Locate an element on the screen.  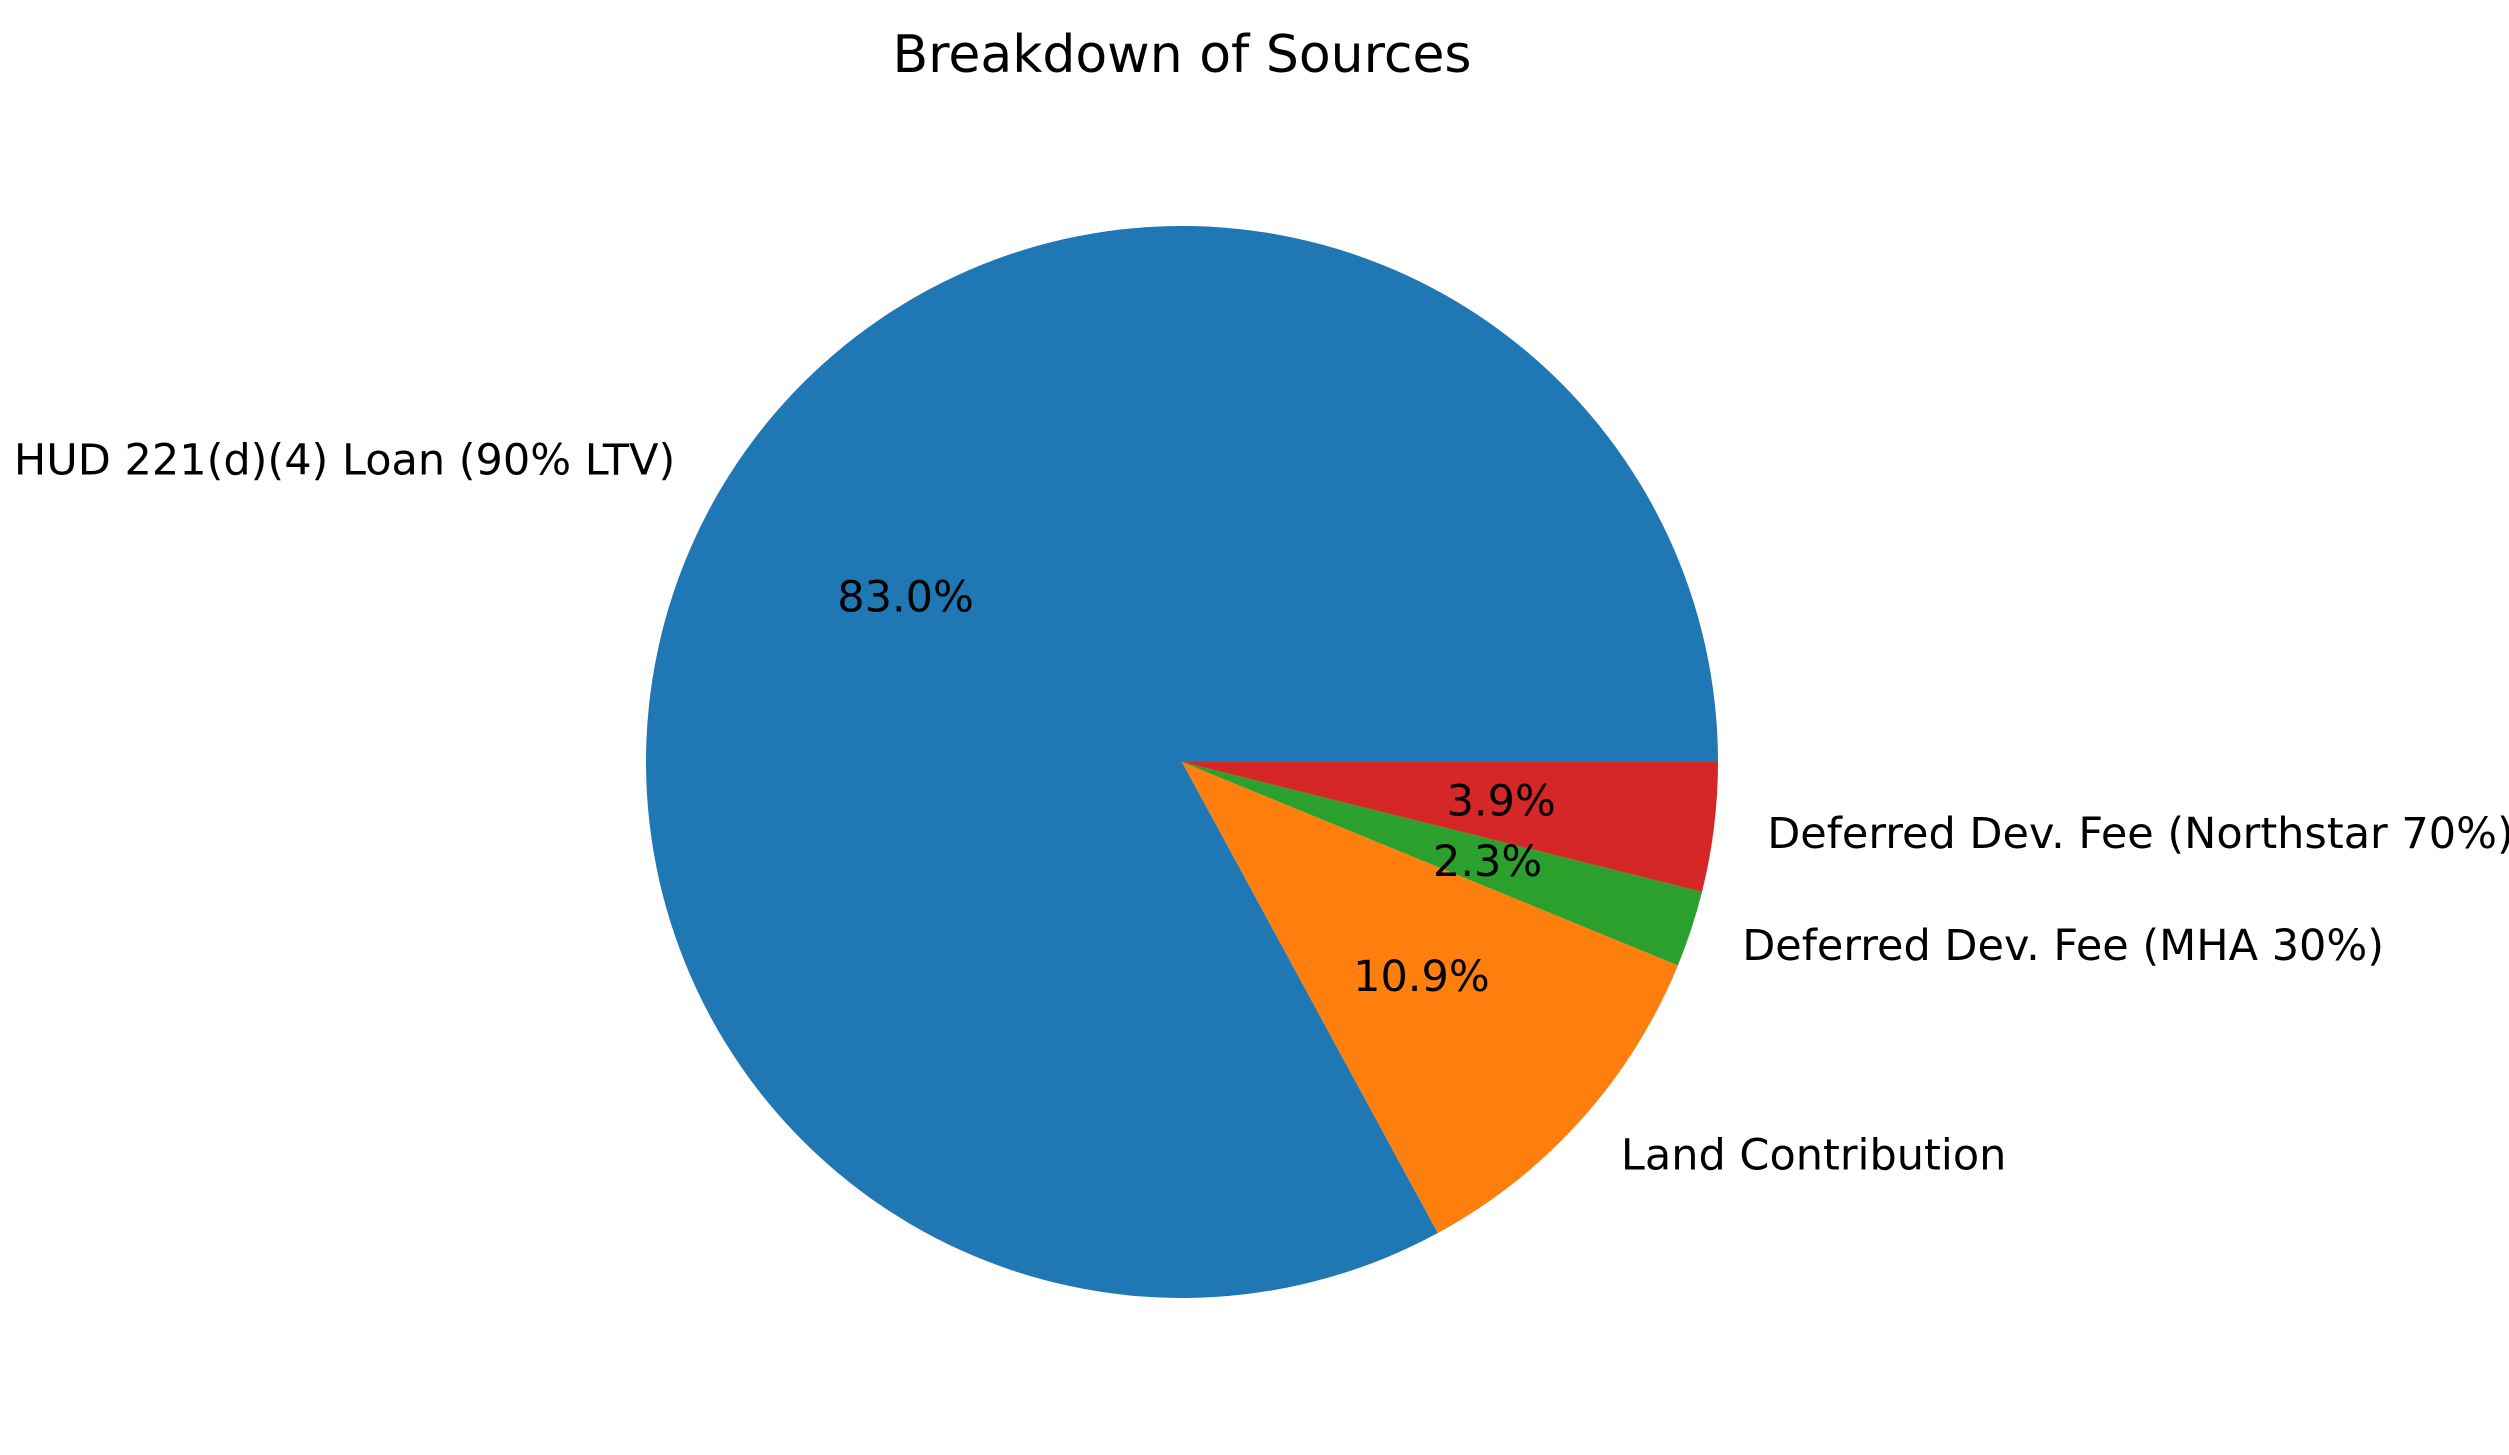
pct-label-3: 3.9% is located at coordinates (1501, 801).